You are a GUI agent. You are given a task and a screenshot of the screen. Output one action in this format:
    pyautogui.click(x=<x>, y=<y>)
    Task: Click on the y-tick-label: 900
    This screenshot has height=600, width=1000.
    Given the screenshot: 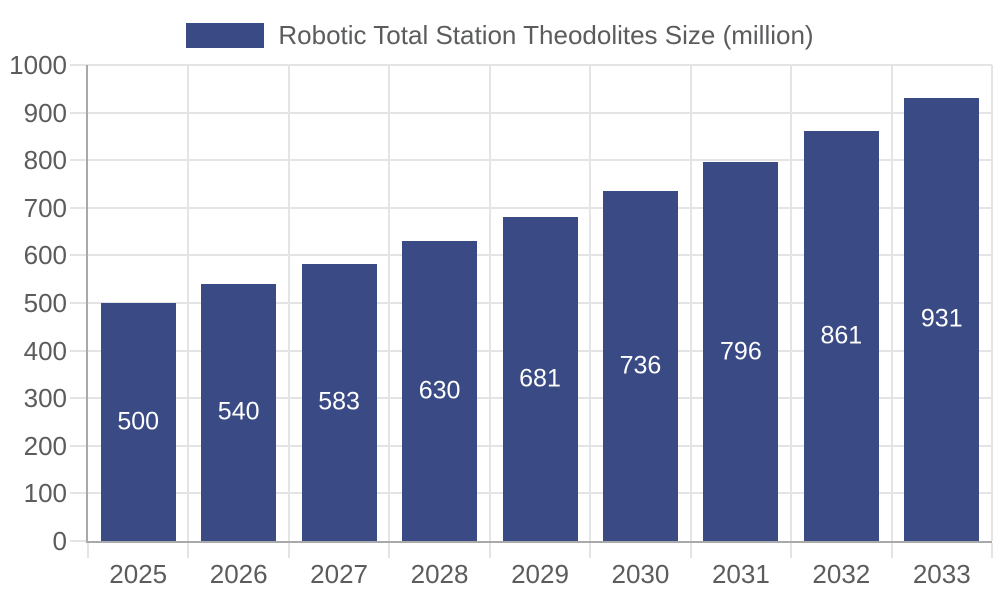 What is the action you would take?
    pyautogui.click(x=45, y=112)
    